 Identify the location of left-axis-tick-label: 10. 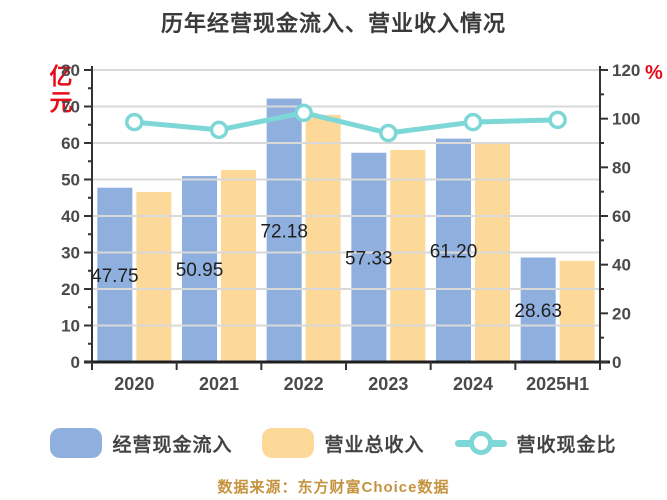
(70, 326).